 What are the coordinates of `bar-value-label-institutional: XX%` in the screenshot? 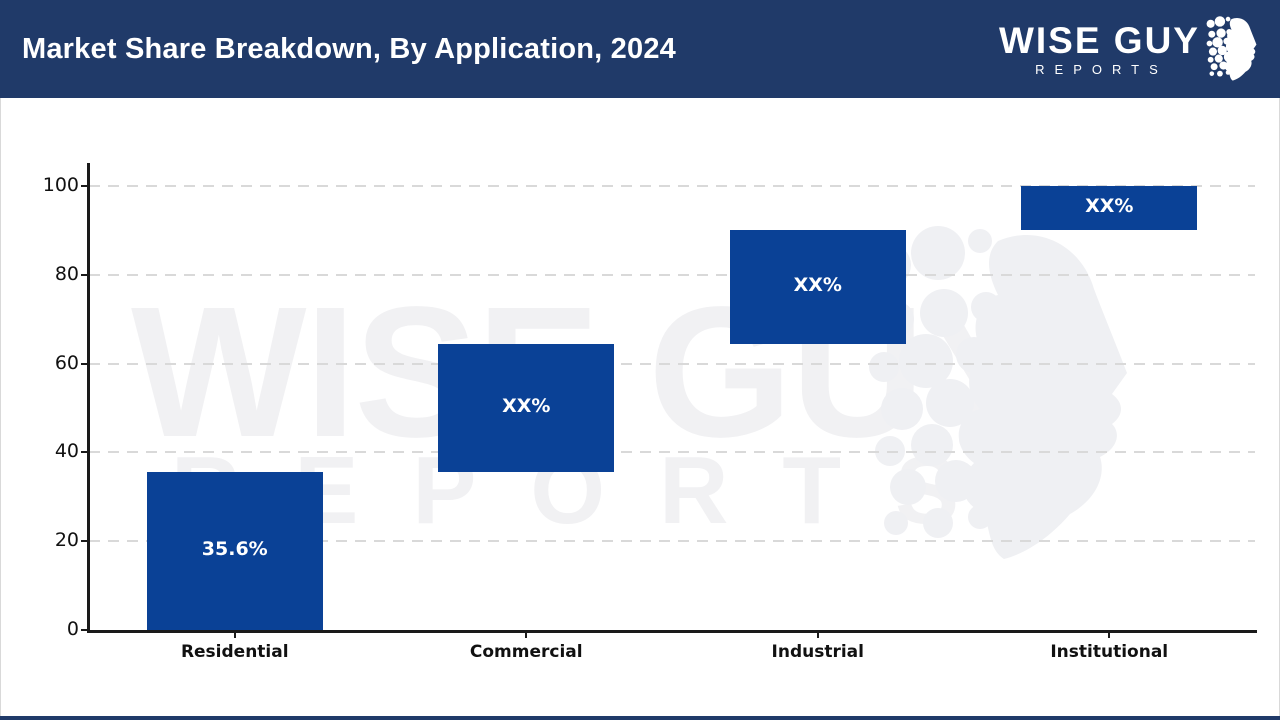 It's located at (1109, 205).